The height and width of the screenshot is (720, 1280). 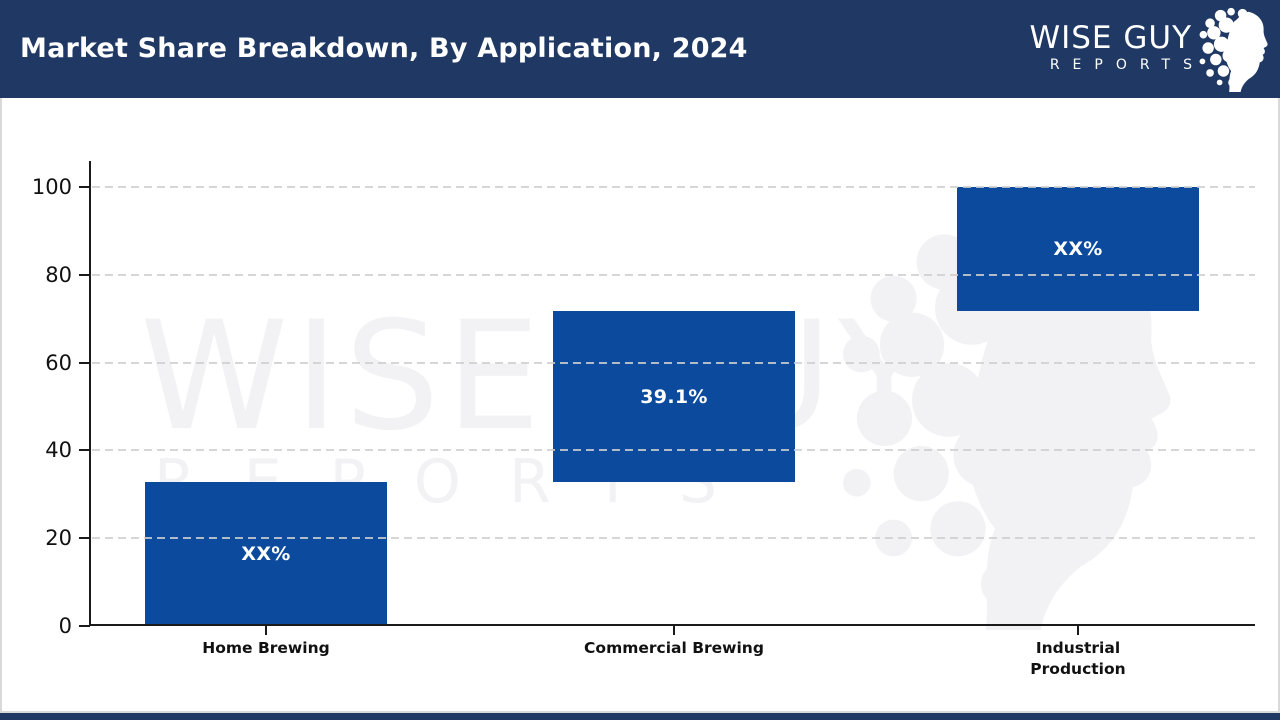 I want to click on brand-head-dots-icon, so click(x=1233, y=49).